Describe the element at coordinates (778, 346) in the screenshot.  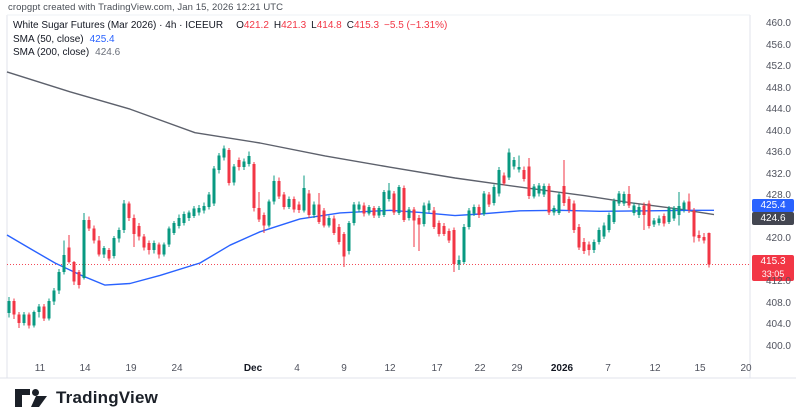
I see `price-tick: 400.0` at that location.